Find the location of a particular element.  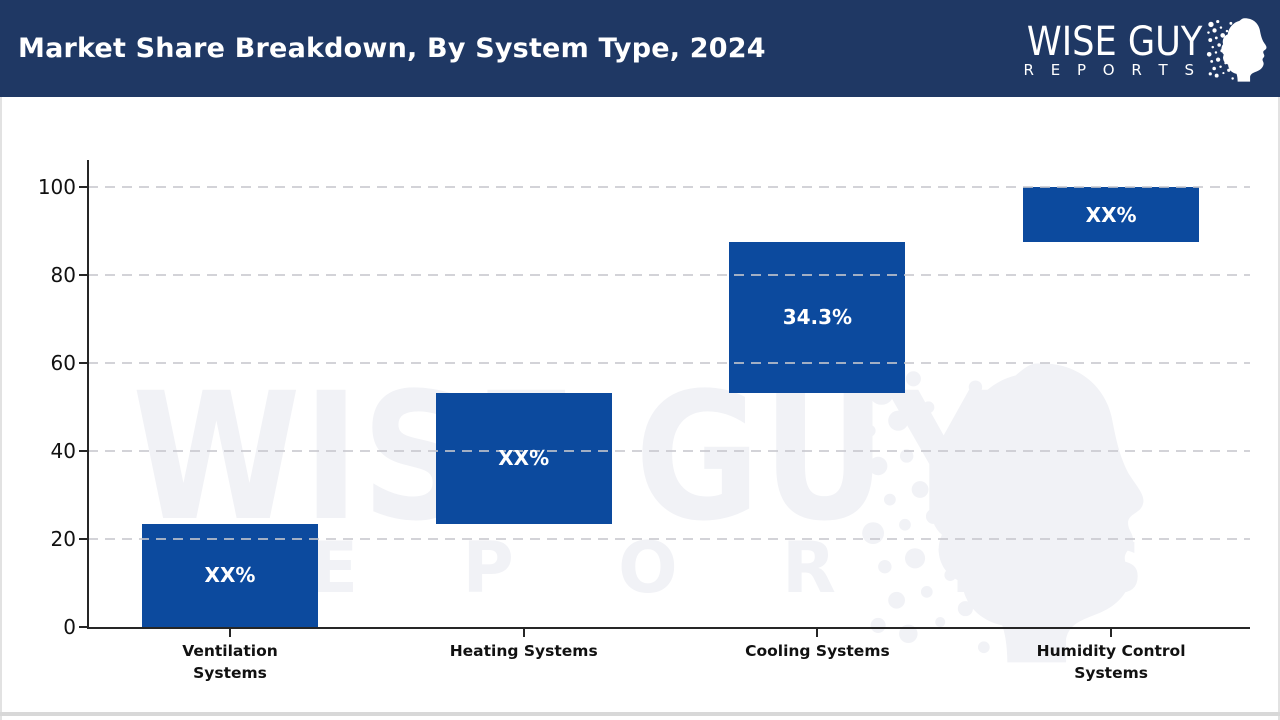

x-axis-line is located at coordinates (668, 628).